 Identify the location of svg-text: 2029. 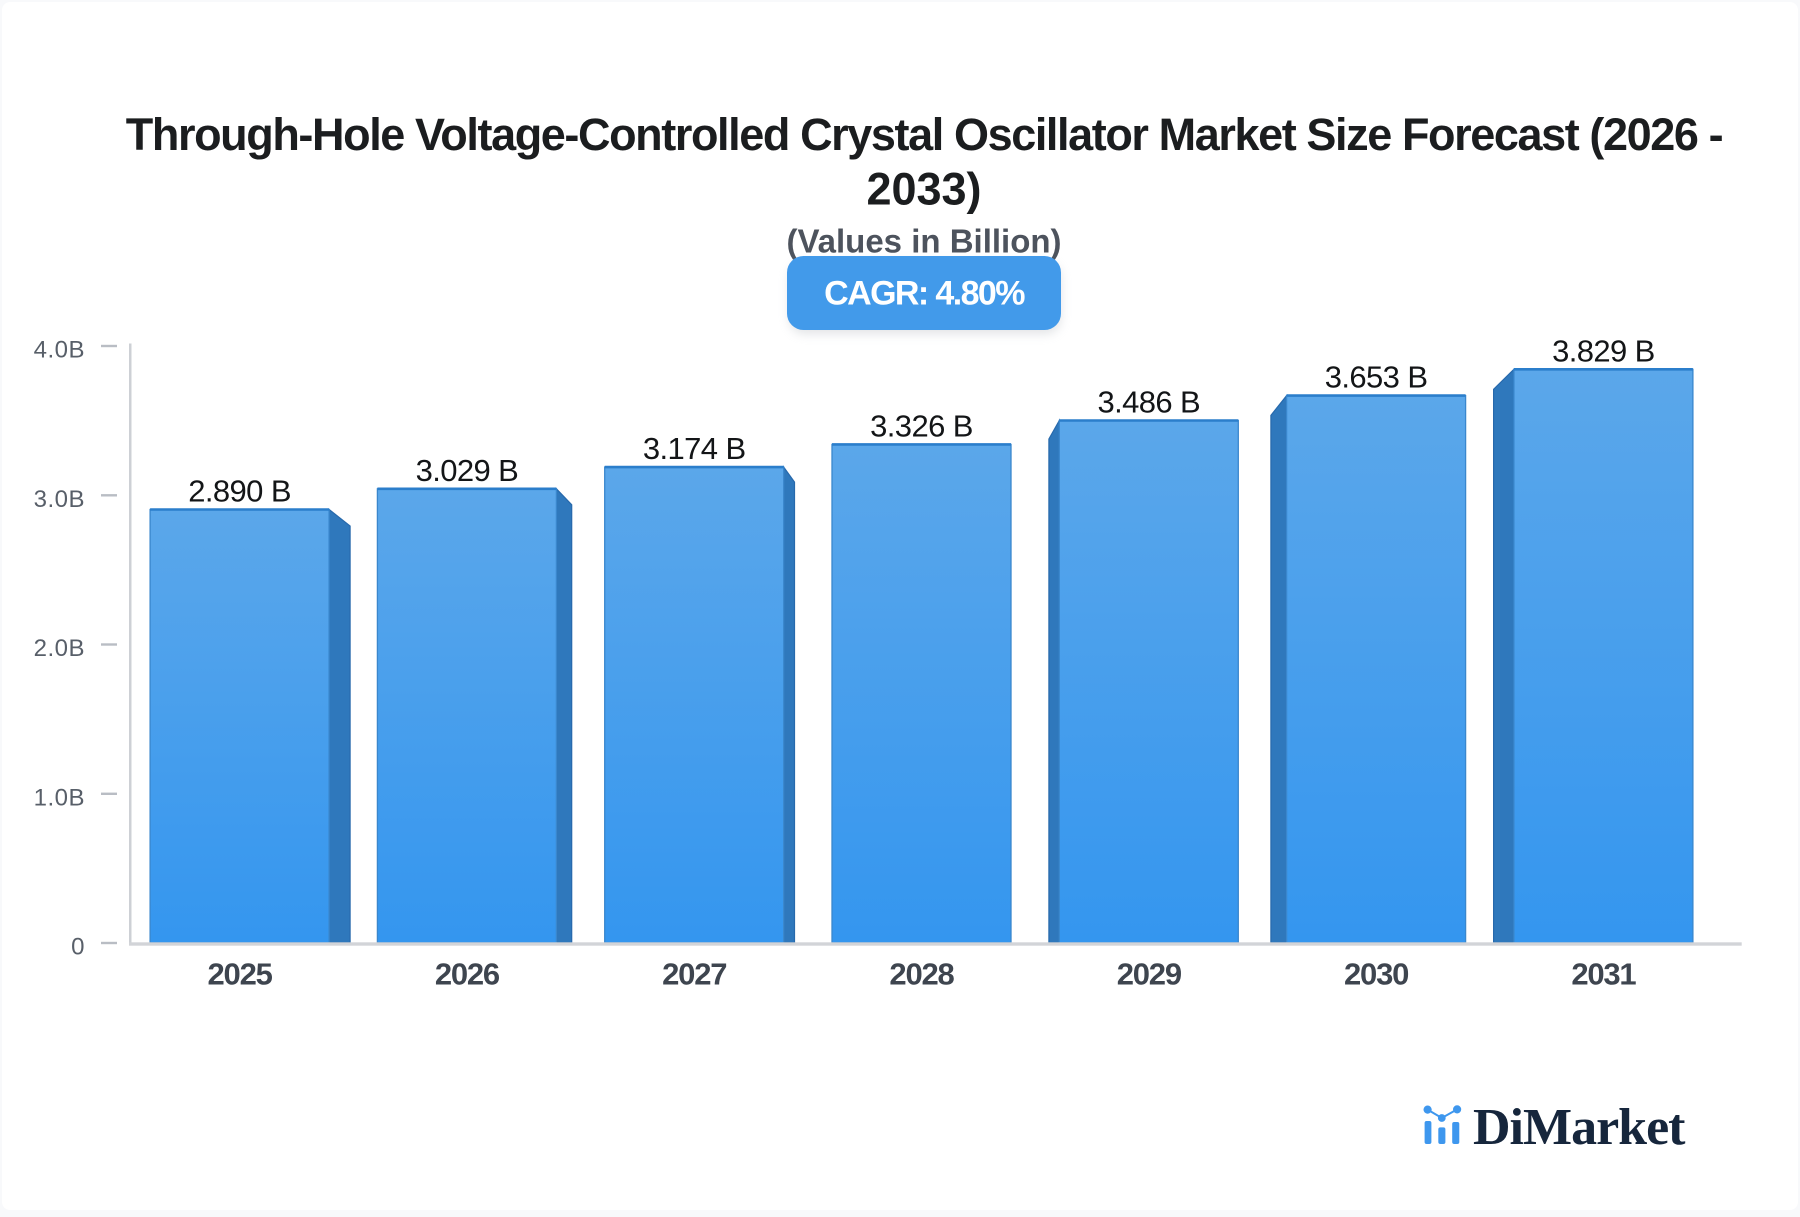
(1149, 974).